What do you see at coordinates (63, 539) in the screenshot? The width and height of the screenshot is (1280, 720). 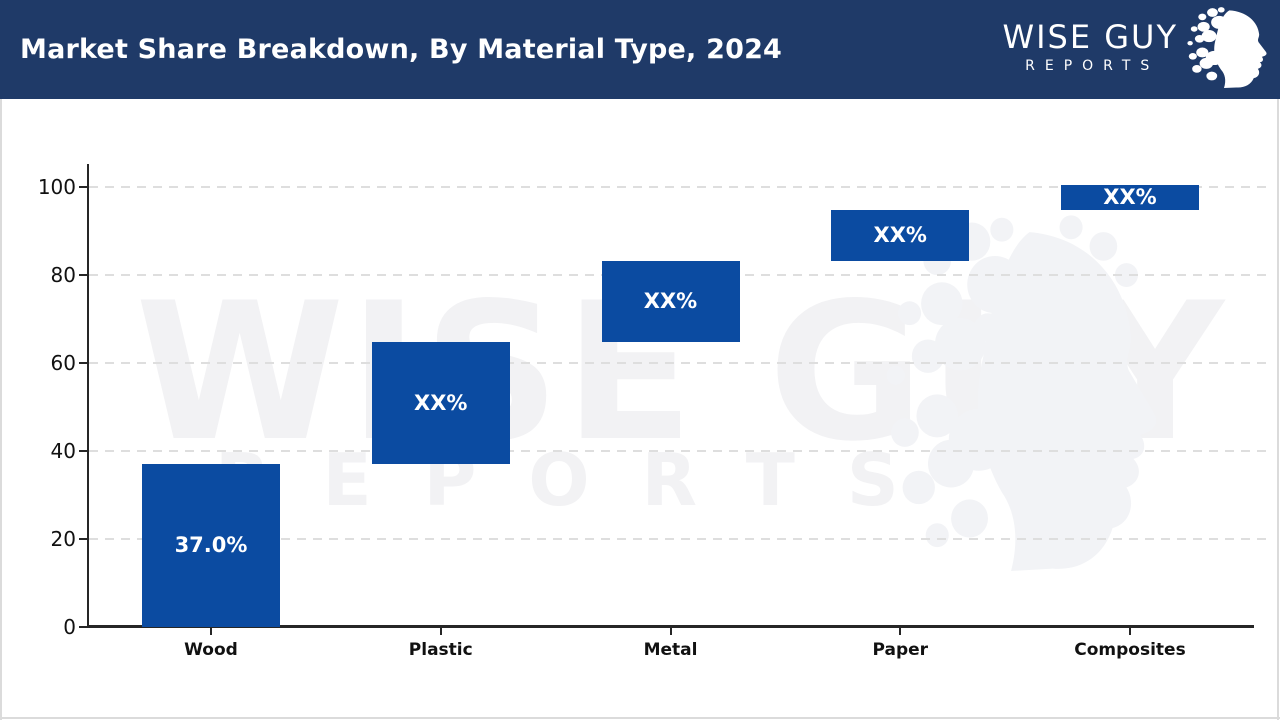 I see `y-tick-label: 20` at bounding box center [63, 539].